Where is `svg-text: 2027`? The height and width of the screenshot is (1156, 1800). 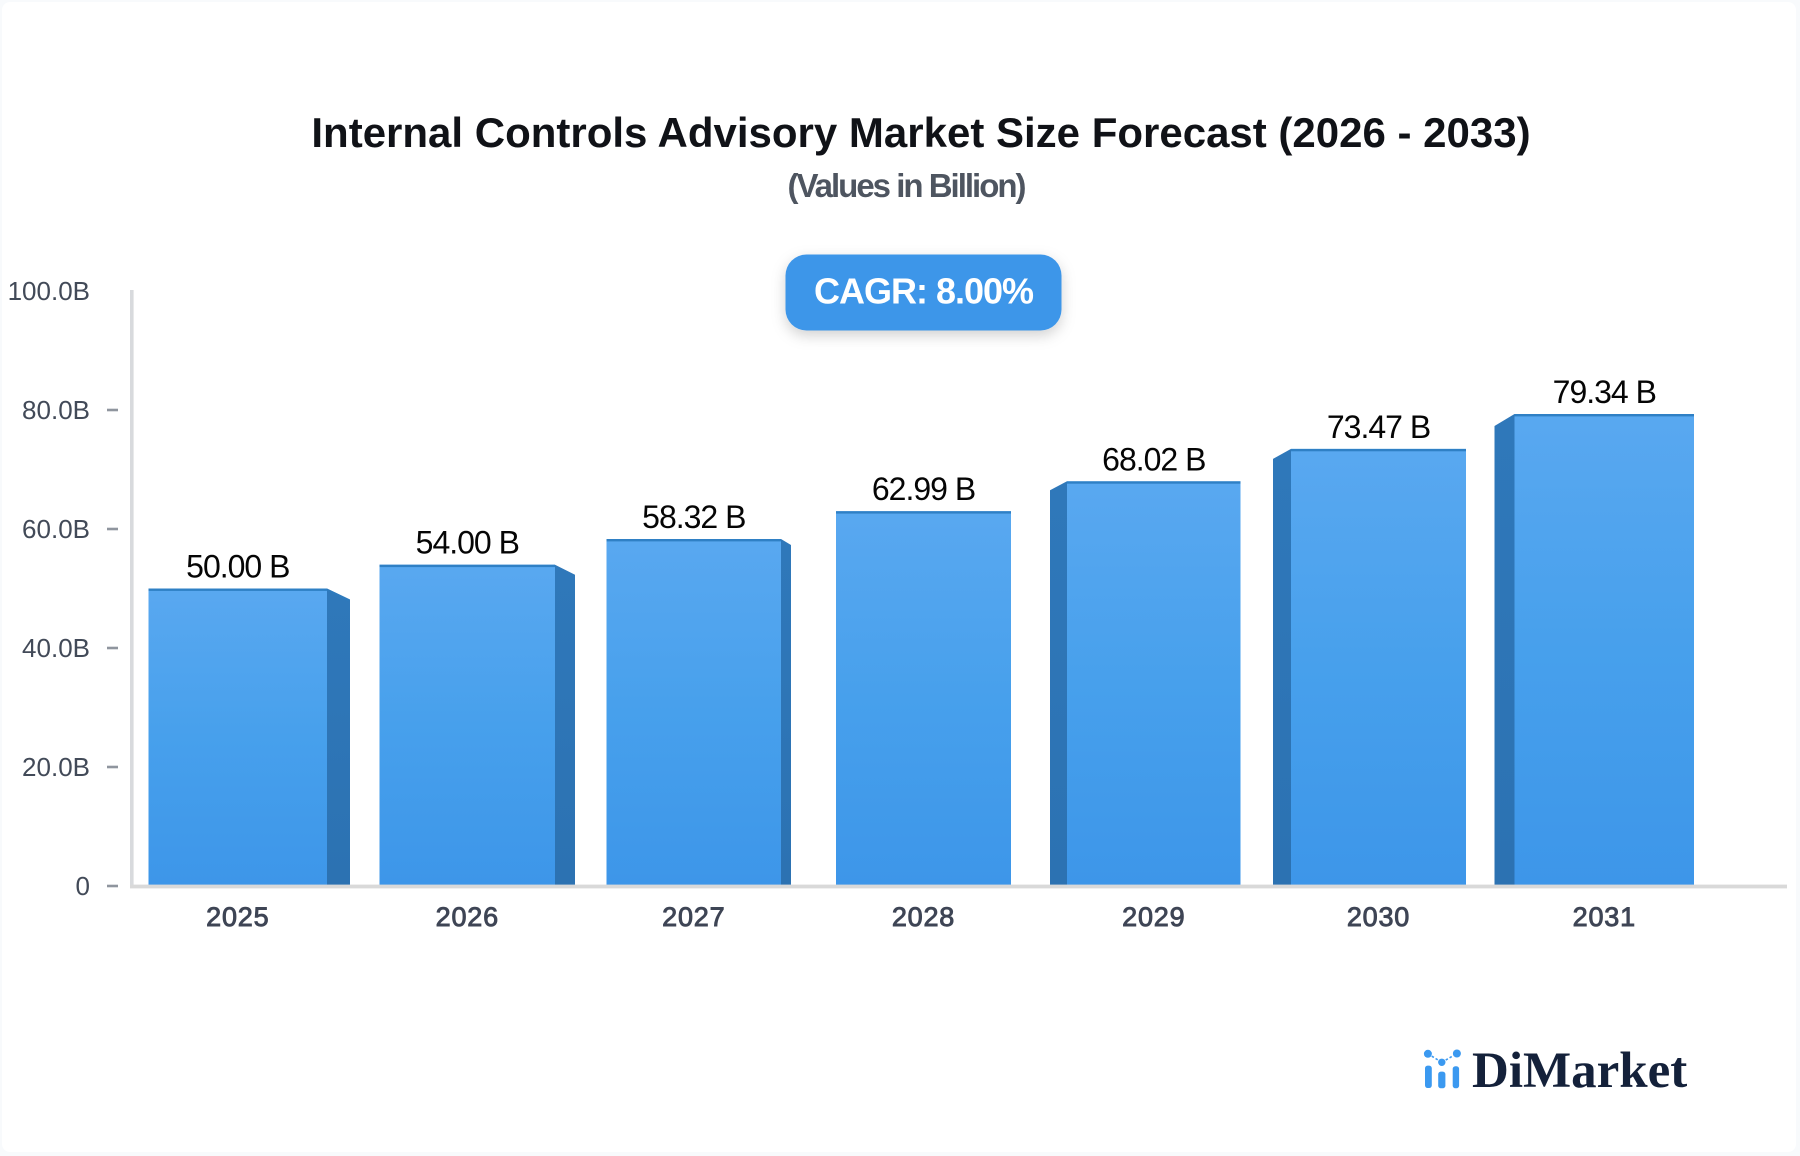
svg-text: 2027 is located at coordinates (693, 917).